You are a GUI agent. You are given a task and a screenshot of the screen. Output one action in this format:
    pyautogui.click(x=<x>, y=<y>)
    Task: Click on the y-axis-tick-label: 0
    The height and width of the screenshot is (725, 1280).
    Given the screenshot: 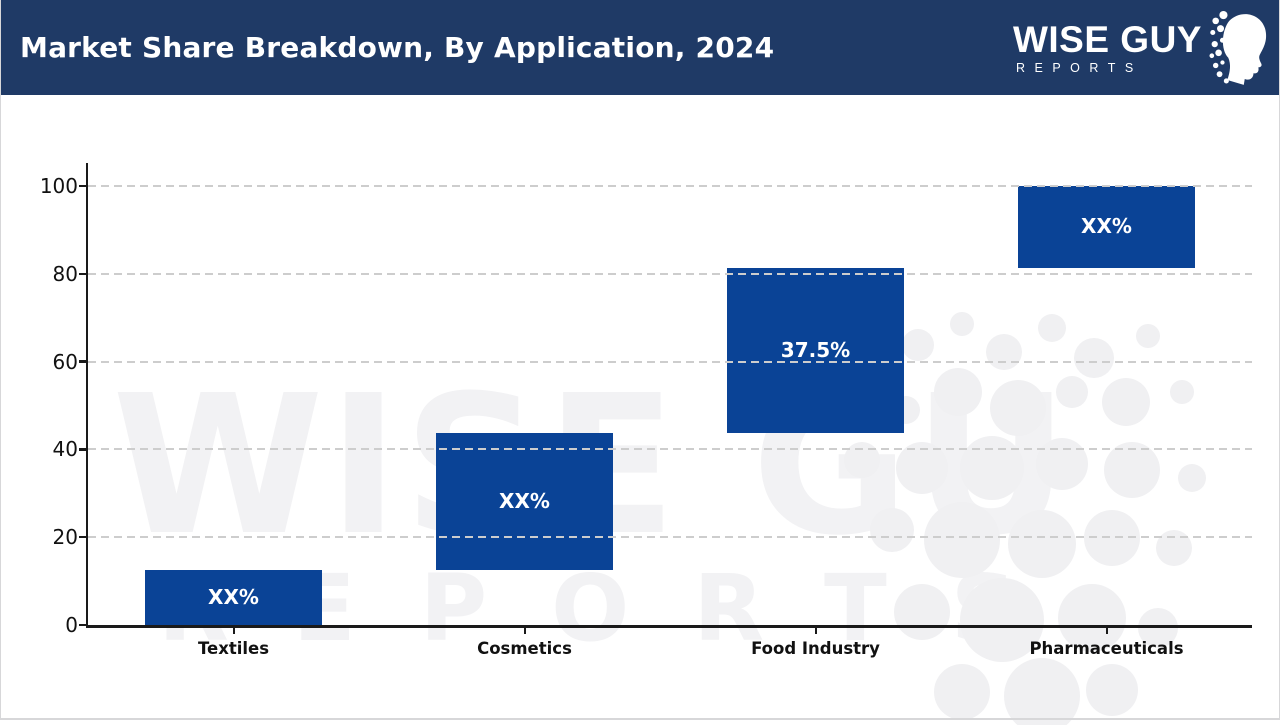 What is the action you would take?
    pyautogui.click(x=71, y=625)
    